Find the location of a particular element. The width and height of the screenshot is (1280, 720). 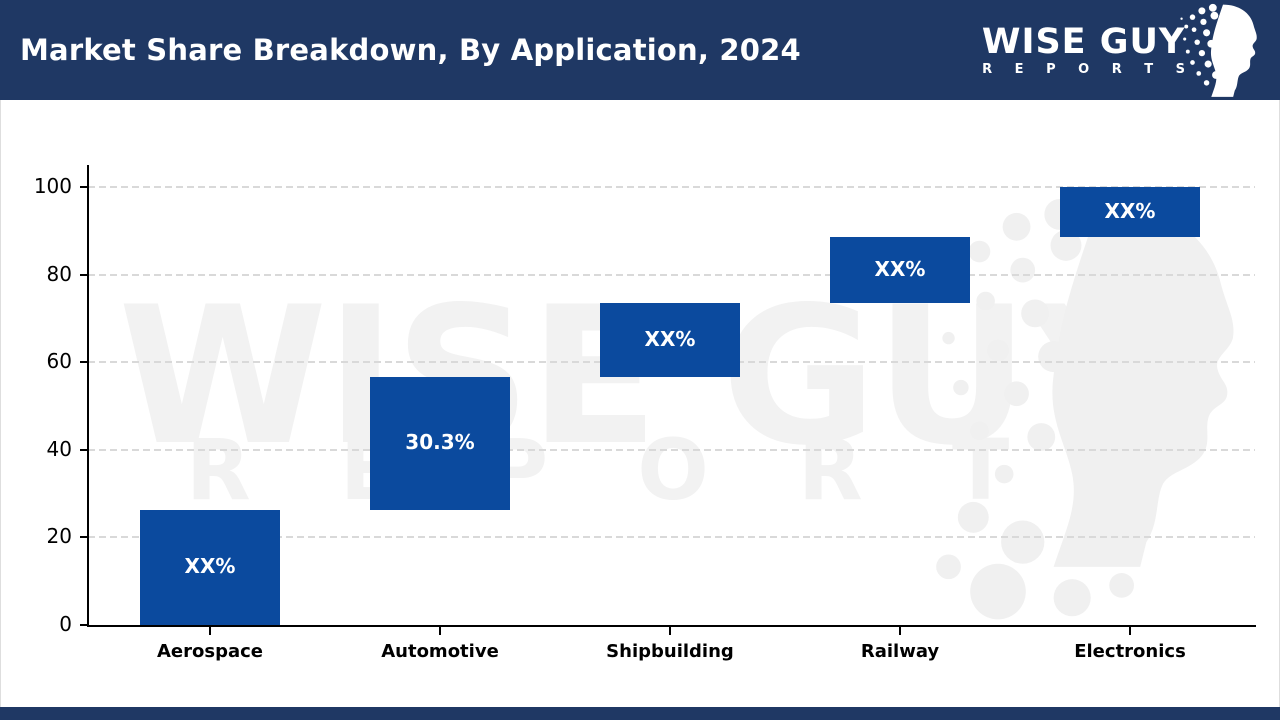

bar-label-electronics: XX% is located at coordinates (1130, 210).